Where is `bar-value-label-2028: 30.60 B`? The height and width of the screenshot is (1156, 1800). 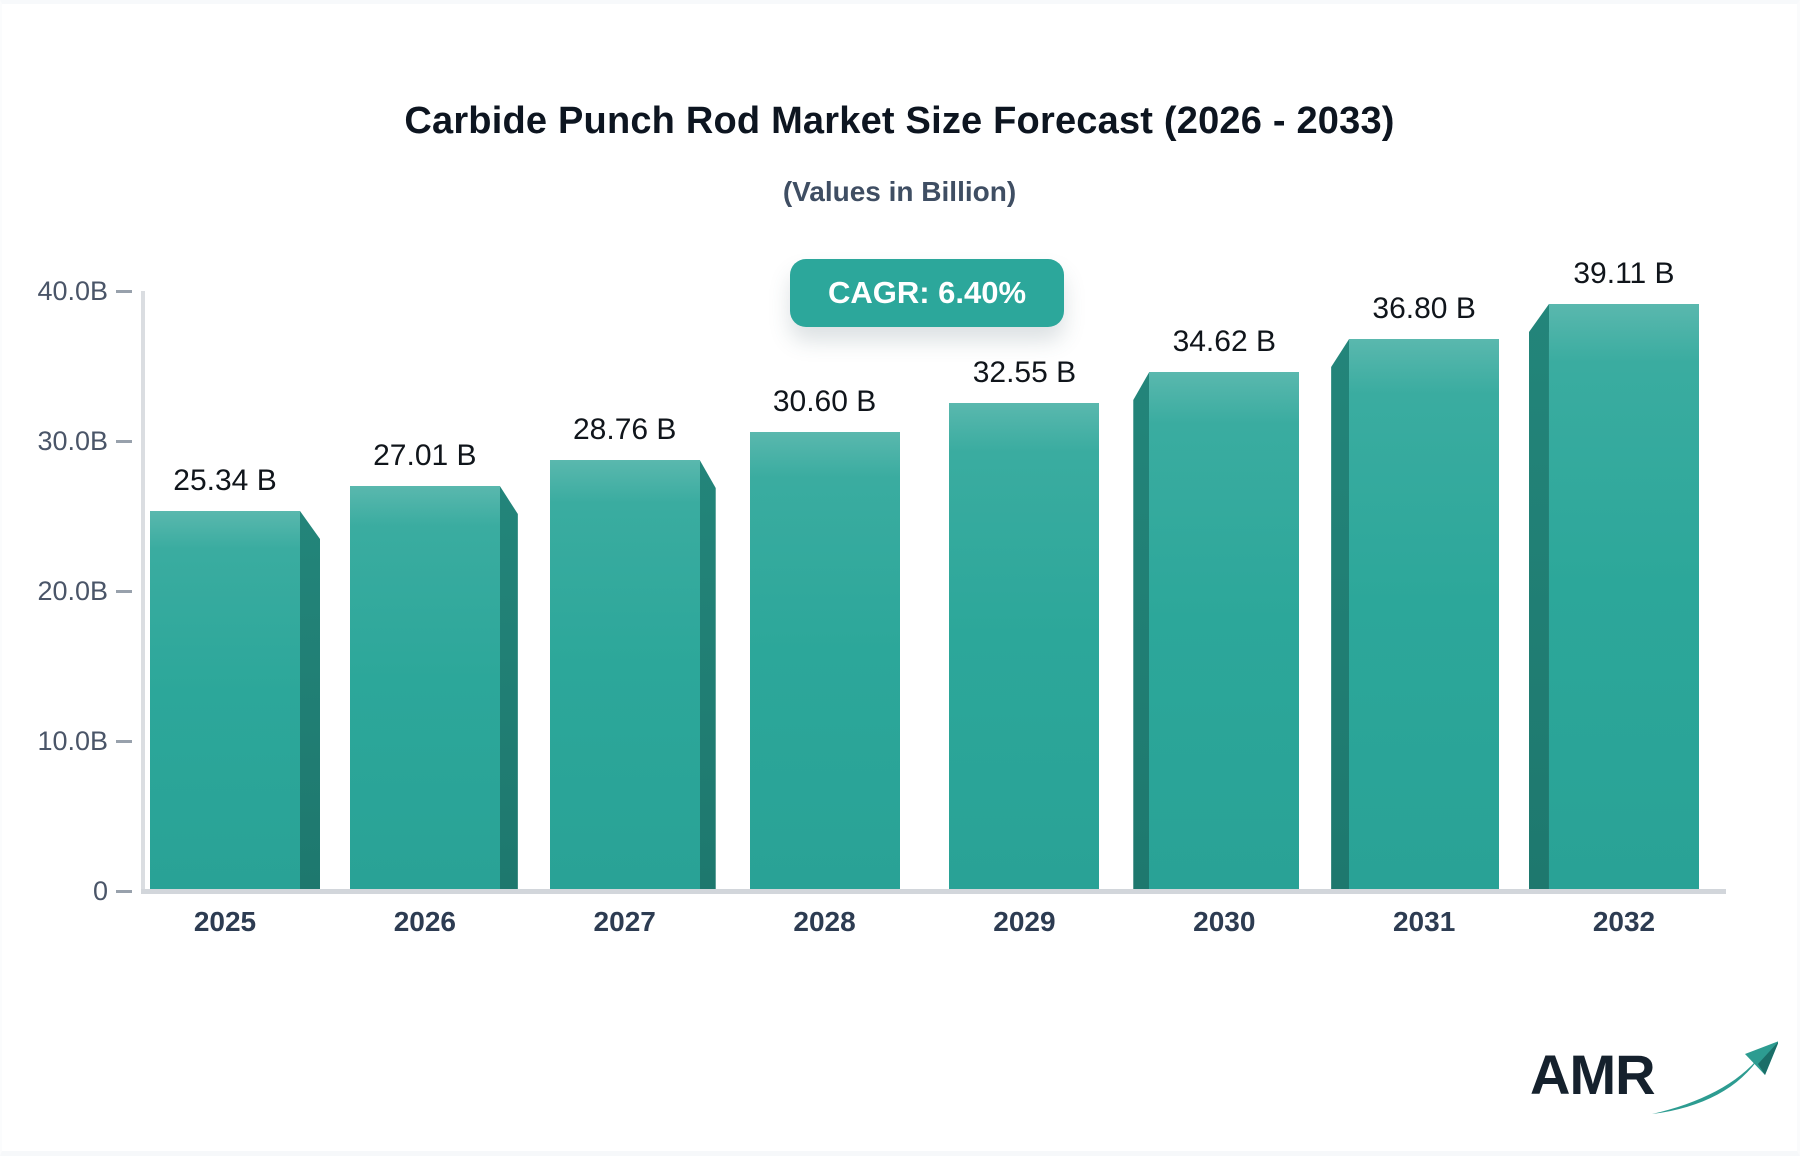 bar-value-label-2028: 30.60 B is located at coordinates (824, 401).